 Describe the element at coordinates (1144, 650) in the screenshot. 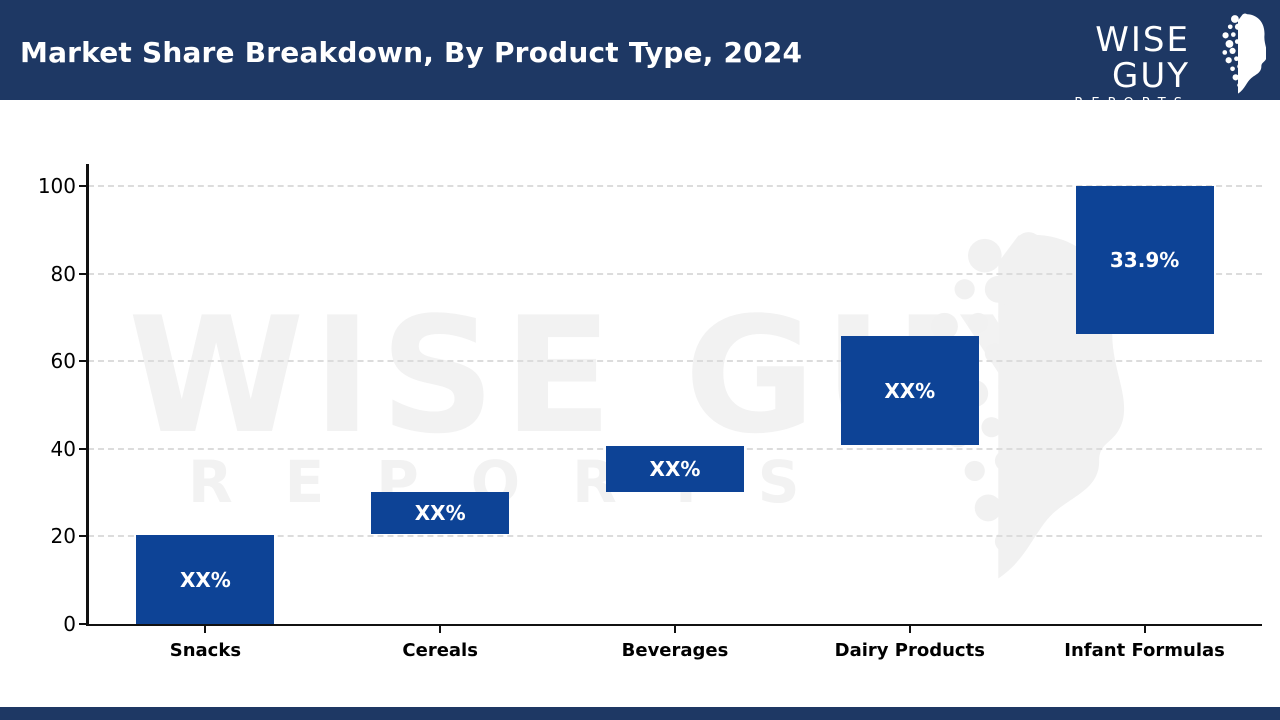

I see `x-category-label: Infant Formulas` at that location.